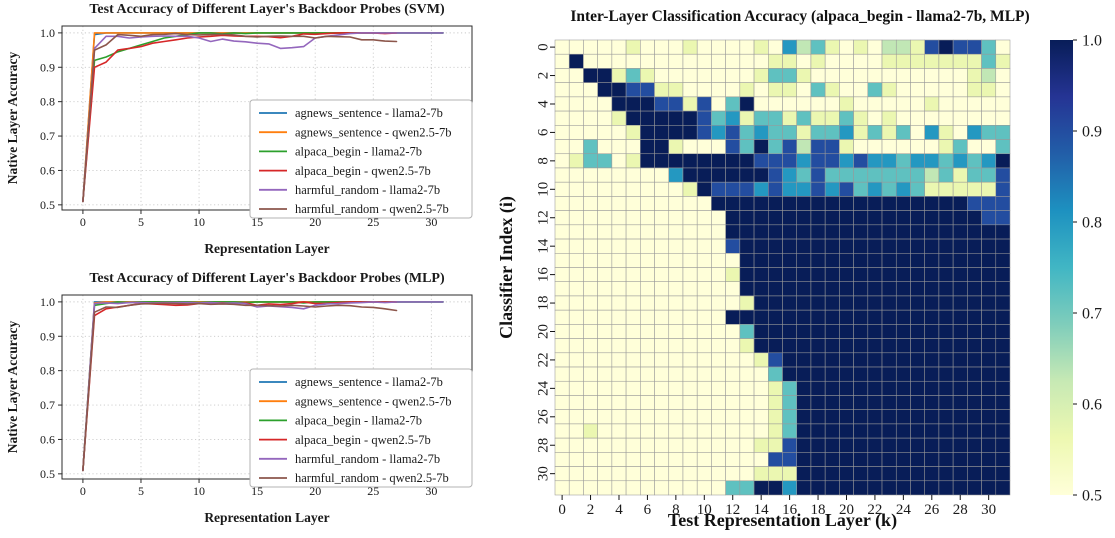 The image size is (1115, 538). What do you see at coordinates (846, 510) in the screenshot?
I see `heat-x-tick-label: 20` at bounding box center [846, 510].